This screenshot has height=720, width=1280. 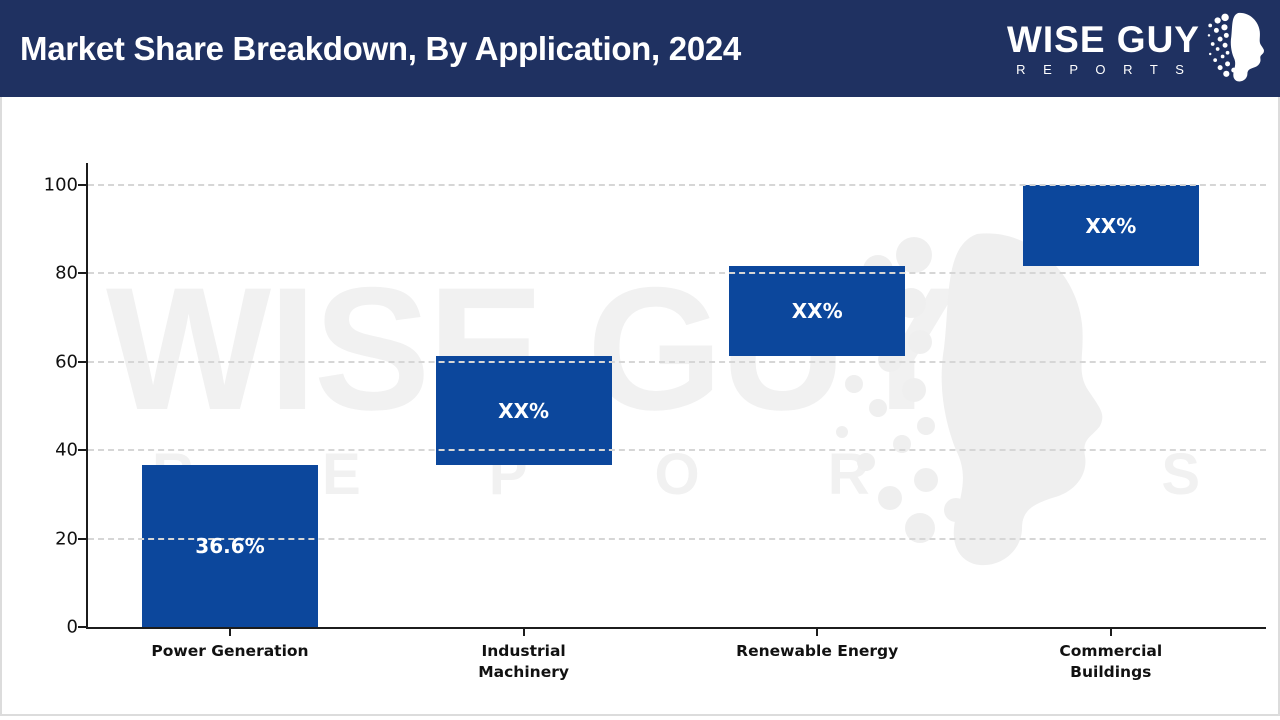 I want to click on bar-commercial-buildings, so click(x=1110, y=226).